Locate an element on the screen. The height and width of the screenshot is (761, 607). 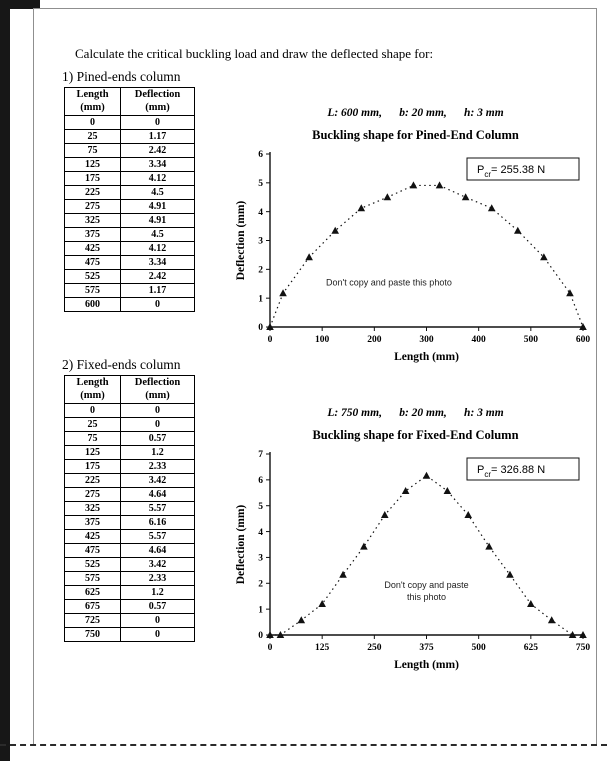
table-row: 725 0 is located at coordinates (129, 621).